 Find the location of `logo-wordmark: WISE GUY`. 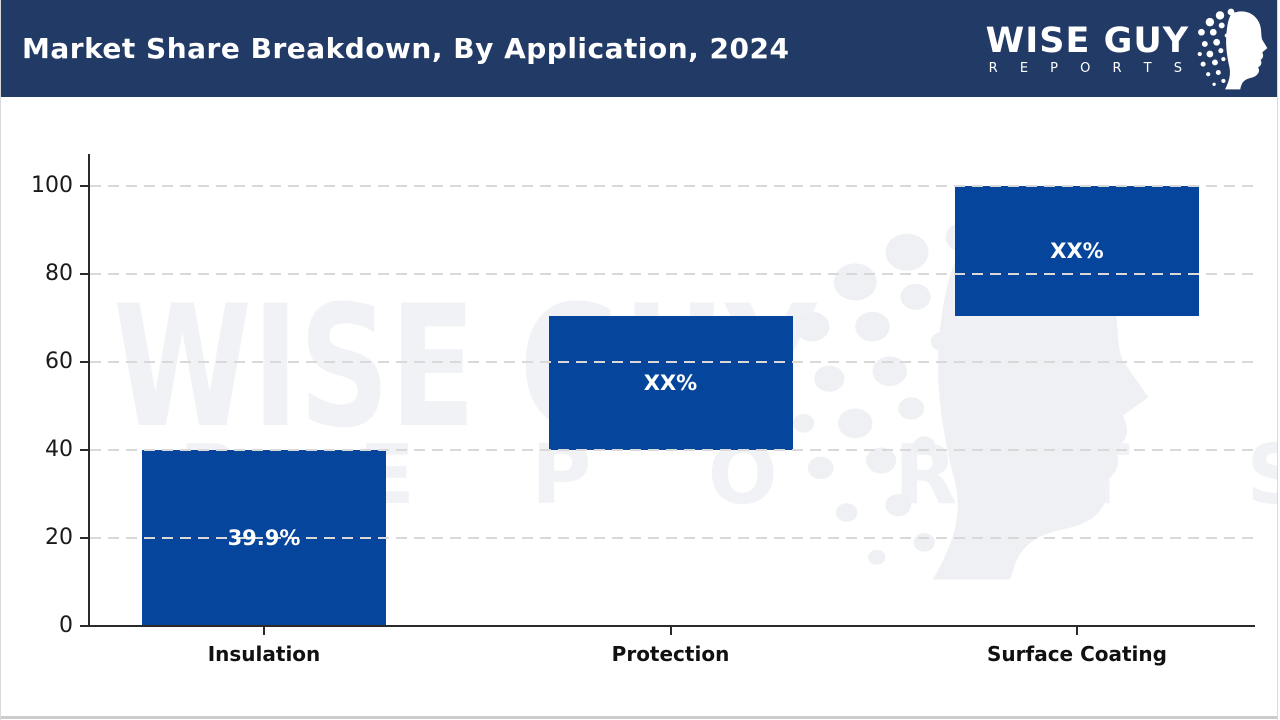

logo-wordmark: WISE GUY is located at coordinates (1087, 40).